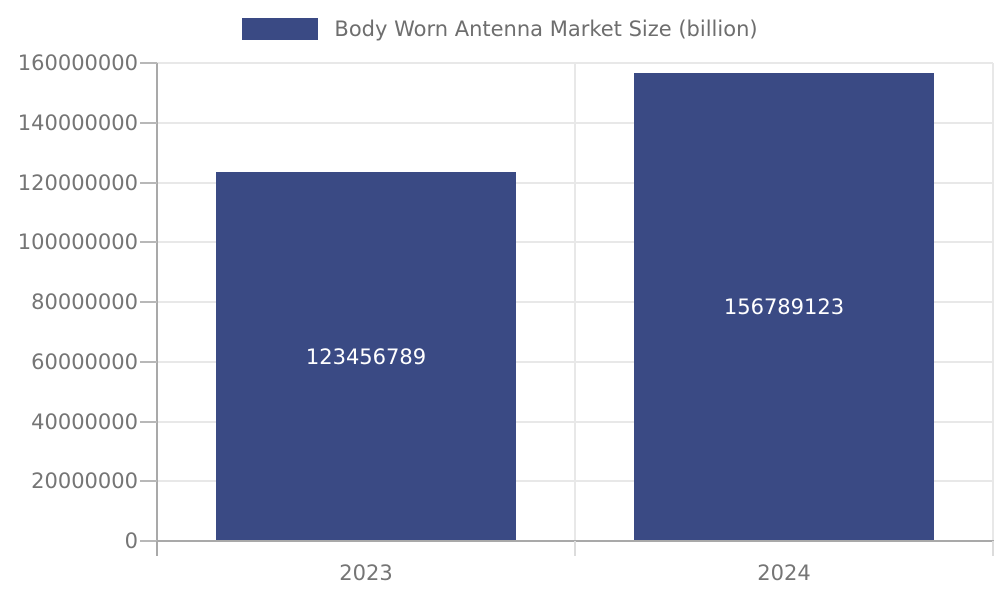 The height and width of the screenshot is (600, 1000). I want to click on y-tick-label: 60000000, so click(84, 361).